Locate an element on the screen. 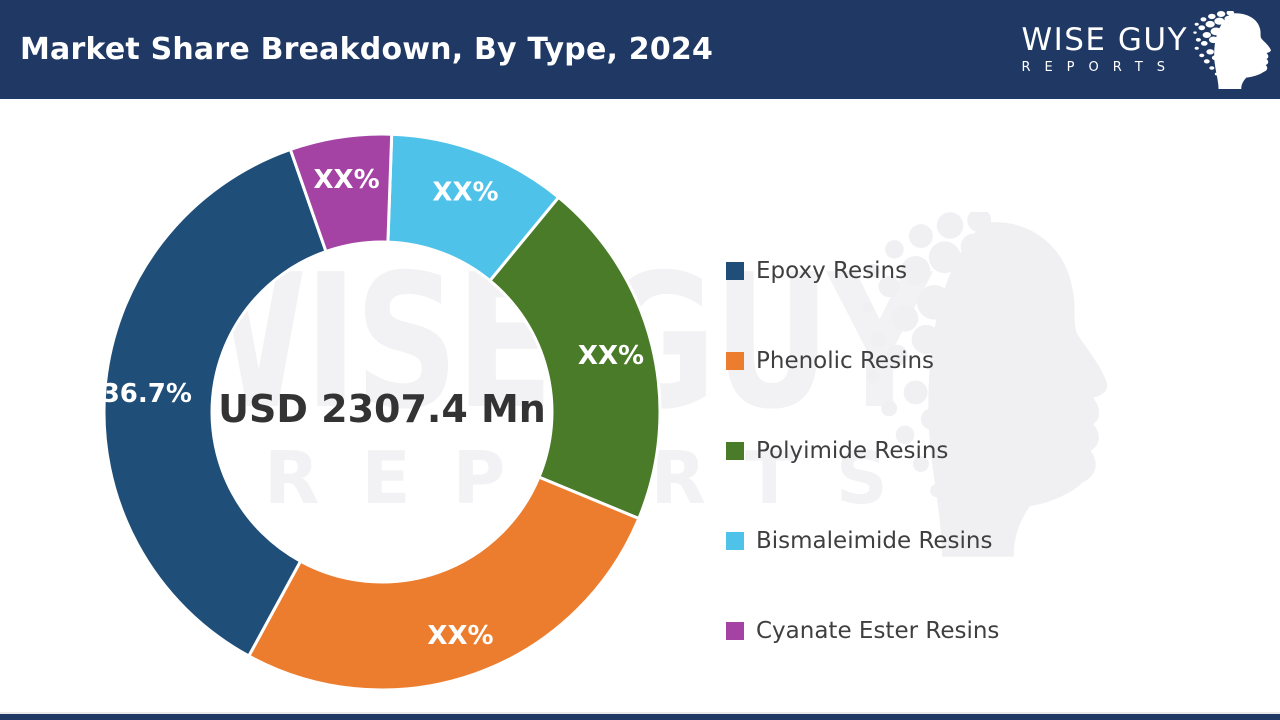 This screenshot has width=1280, height=720. footer-bar is located at coordinates (640, 716).